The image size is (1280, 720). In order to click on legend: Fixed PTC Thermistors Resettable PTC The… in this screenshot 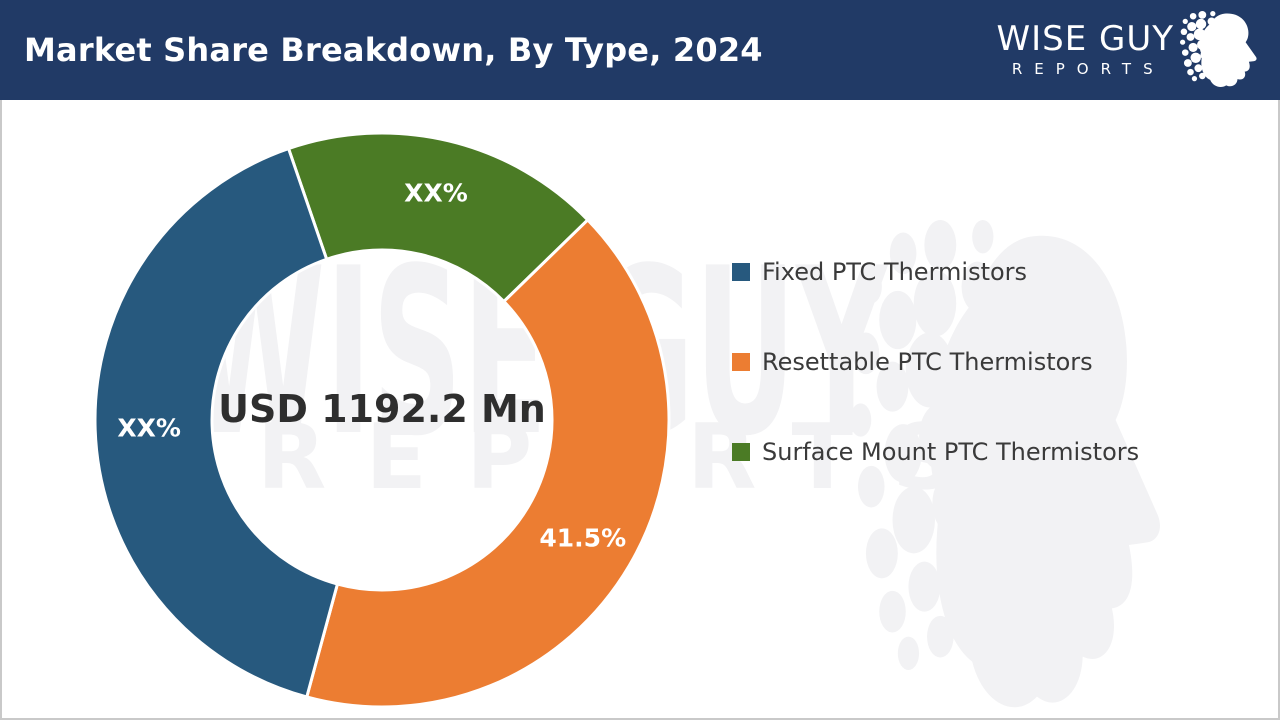, I will do `click(936, 362)`.